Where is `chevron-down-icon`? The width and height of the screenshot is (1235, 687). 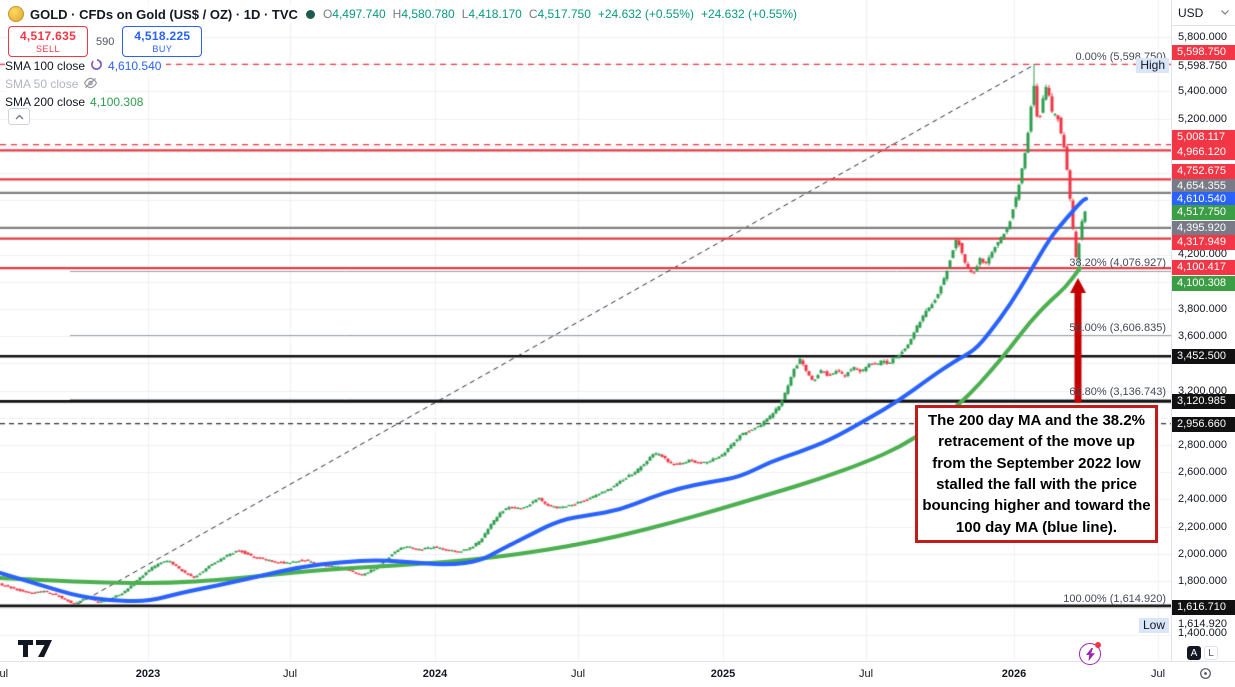 chevron-down-icon is located at coordinates (1225, 12).